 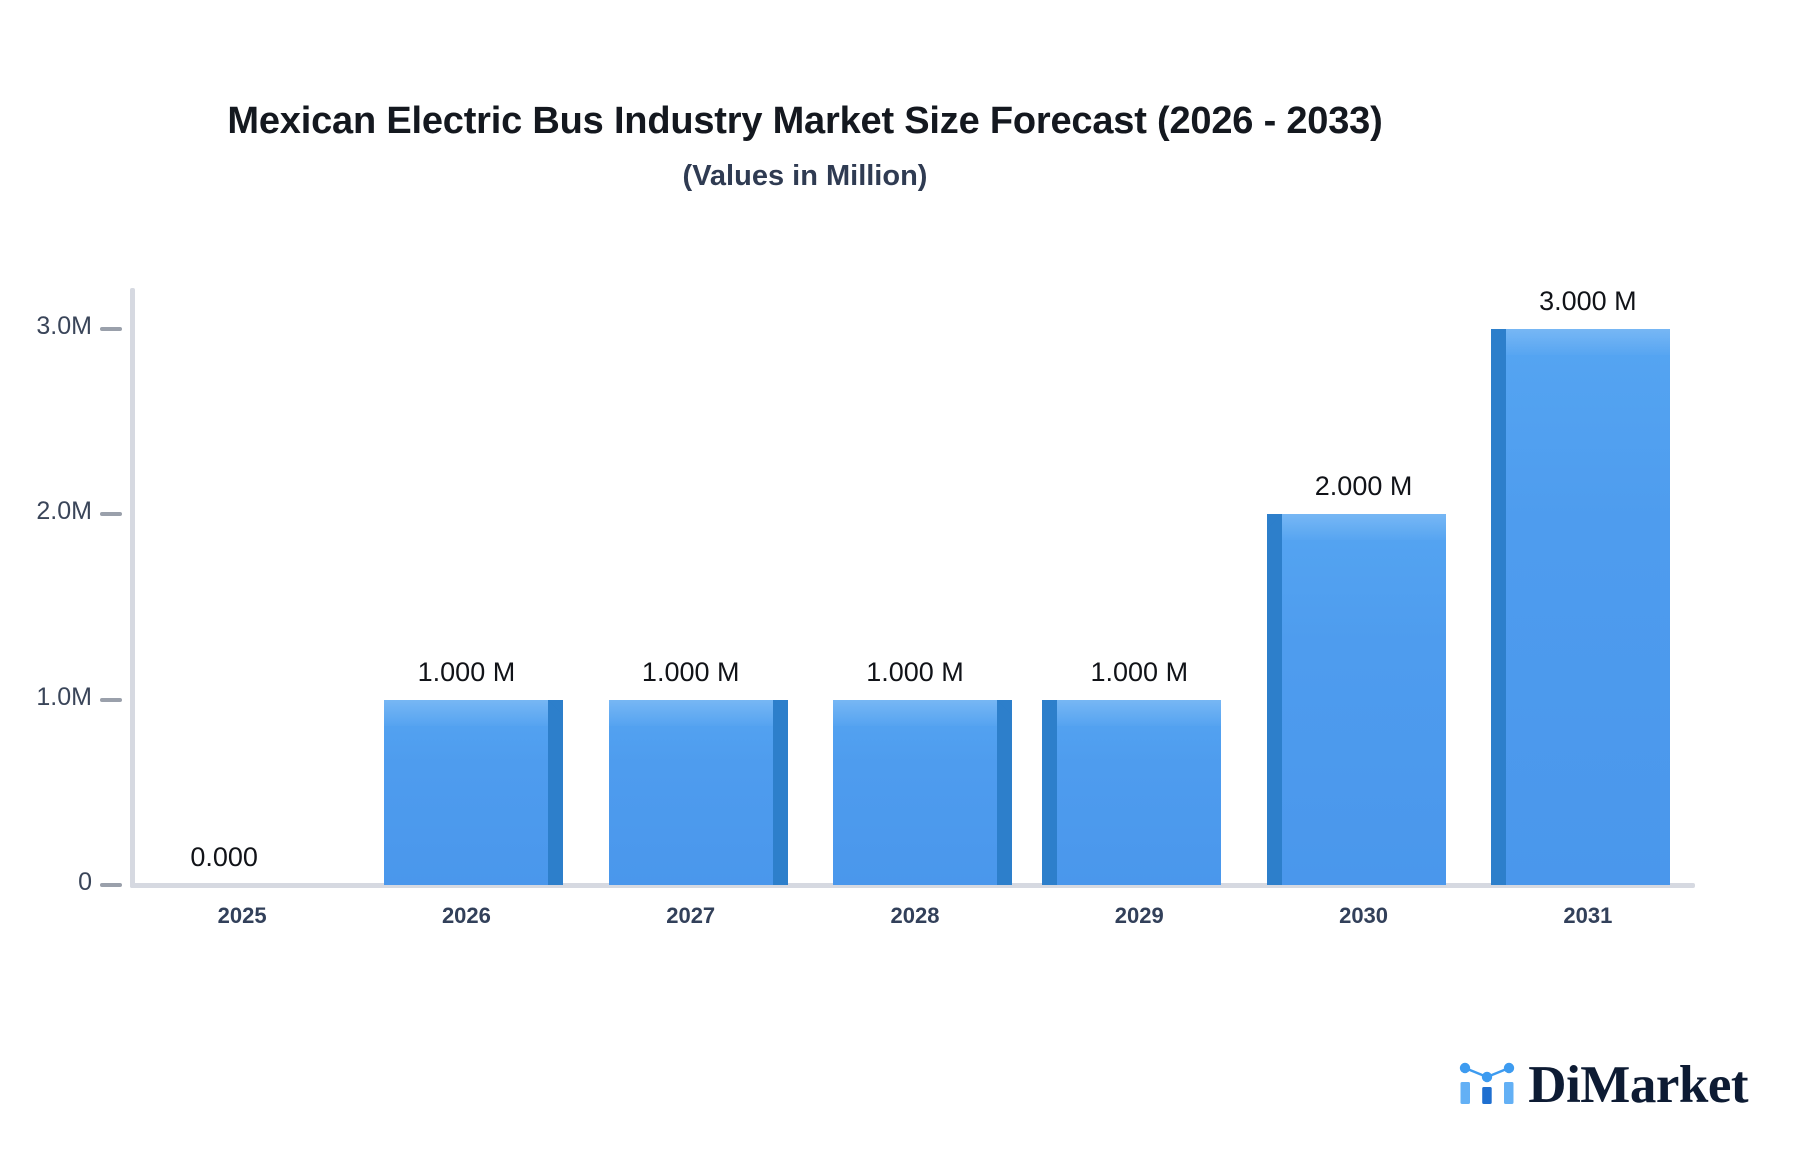 What do you see at coordinates (85, 882) in the screenshot?
I see `y-tick-label: 0` at bounding box center [85, 882].